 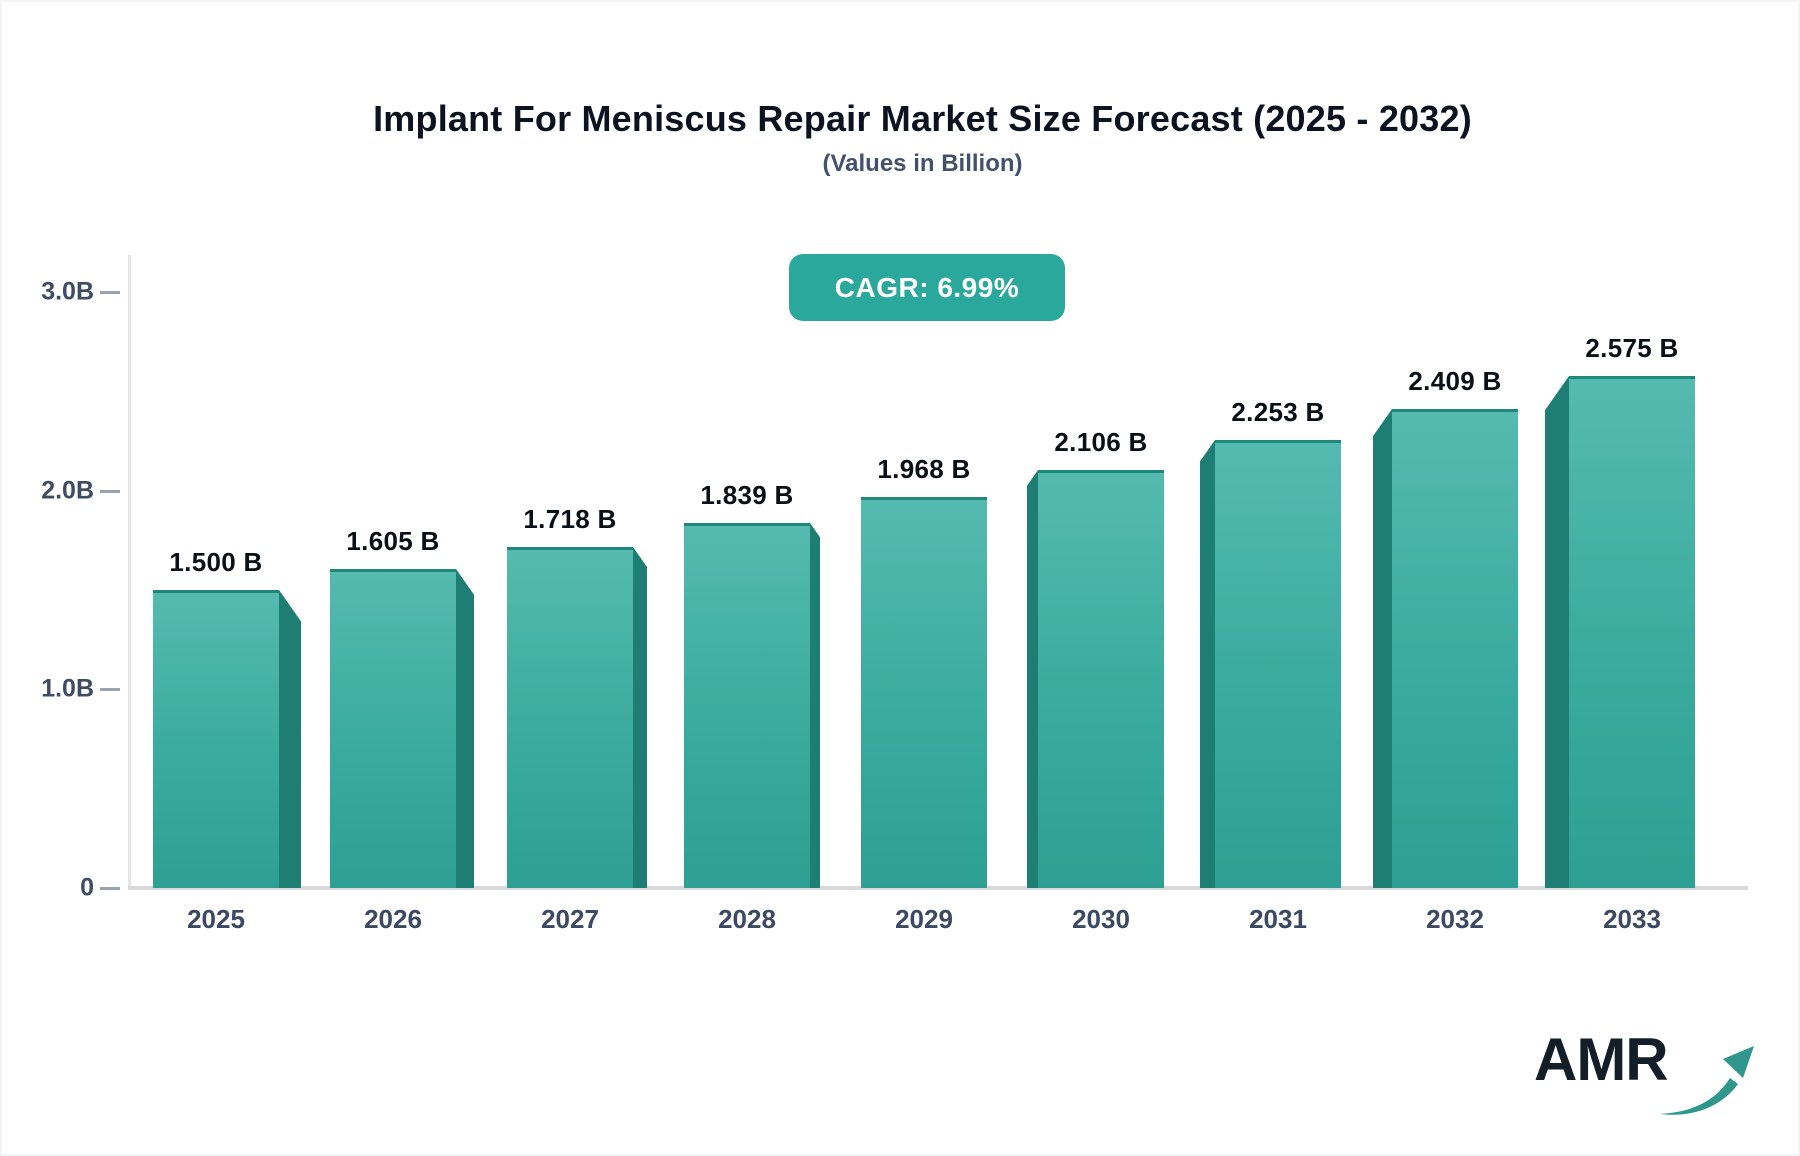 I want to click on x-axis-label: 2026, so click(x=393, y=919).